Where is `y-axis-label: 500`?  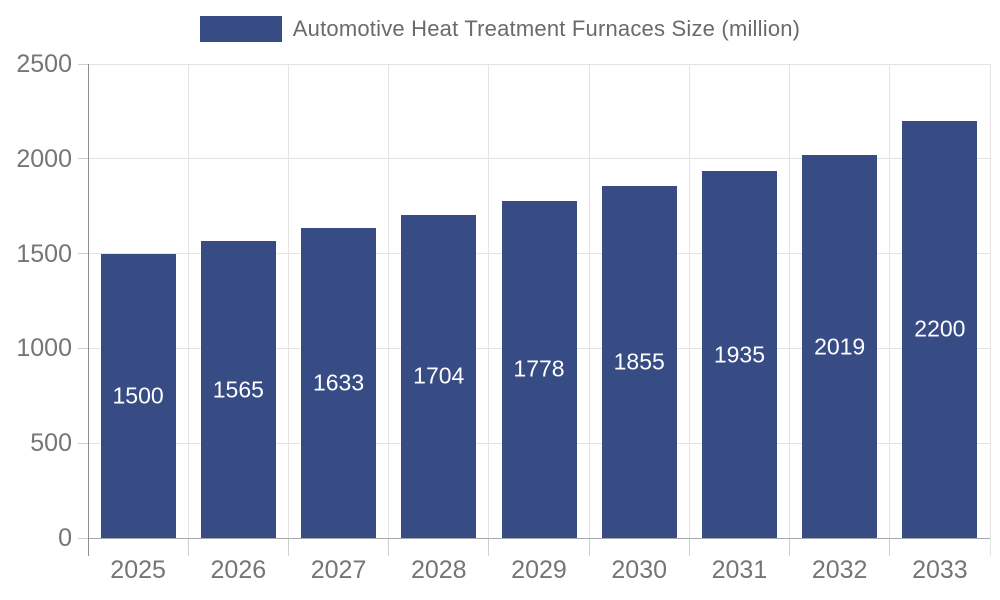 y-axis-label: 500 is located at coordinates (51, 443).